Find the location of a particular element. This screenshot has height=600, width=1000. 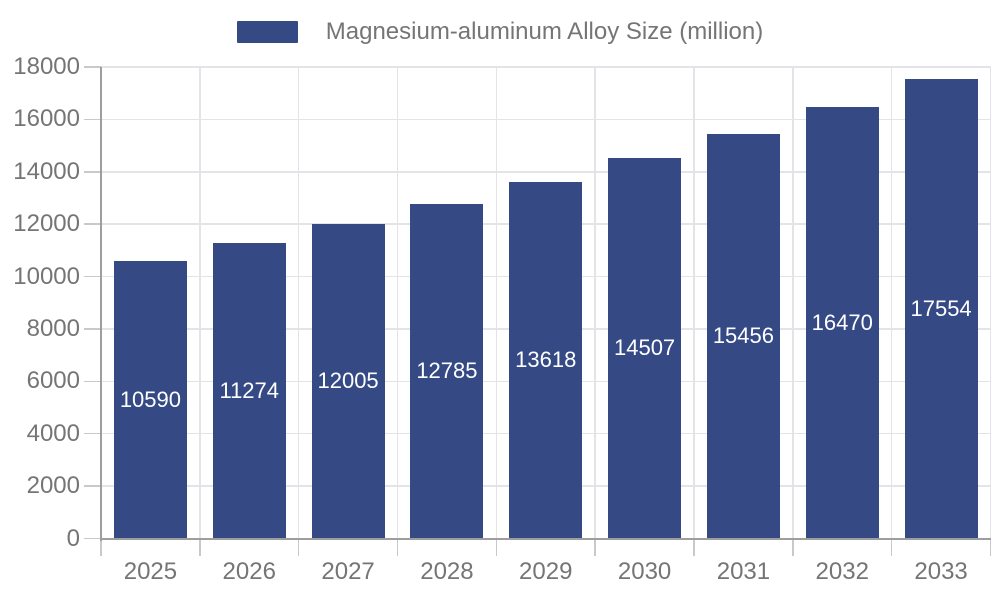

bar-value-label: 15456 is located at coordinates (743, 336).